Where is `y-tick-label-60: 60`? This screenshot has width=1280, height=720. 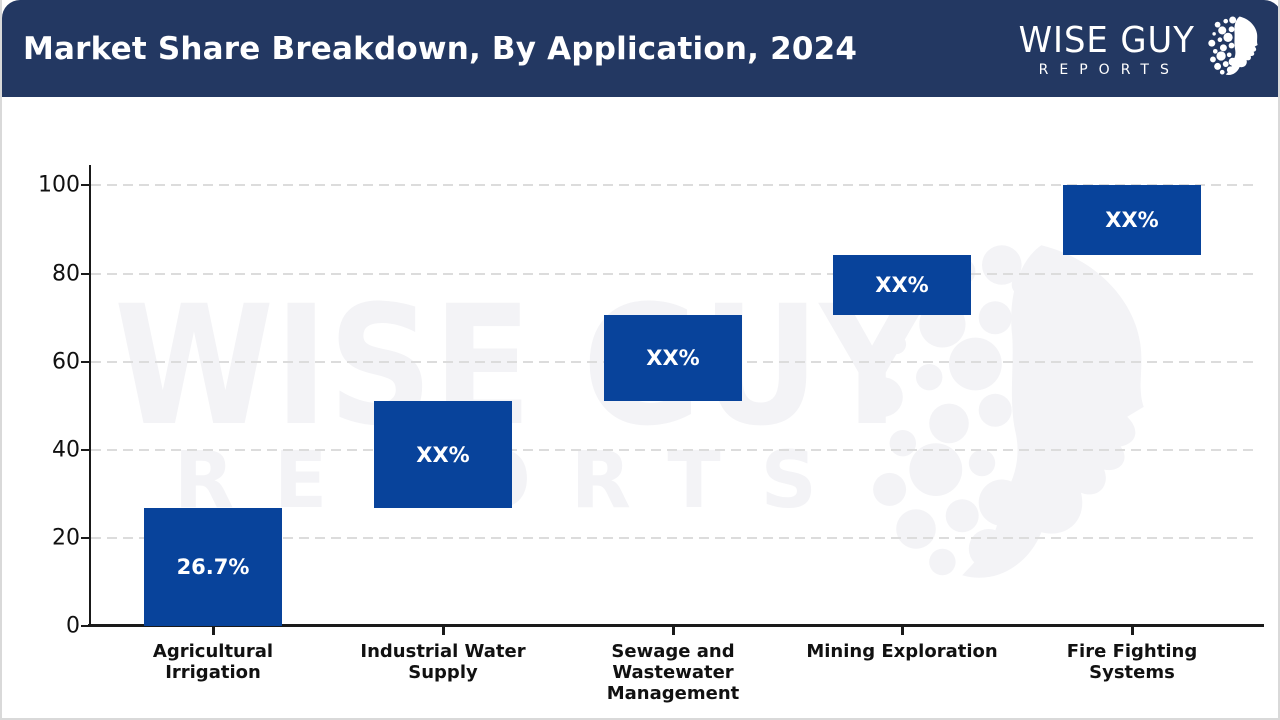 y-tick-label-60: 60 is located at coordinates (66, 362).